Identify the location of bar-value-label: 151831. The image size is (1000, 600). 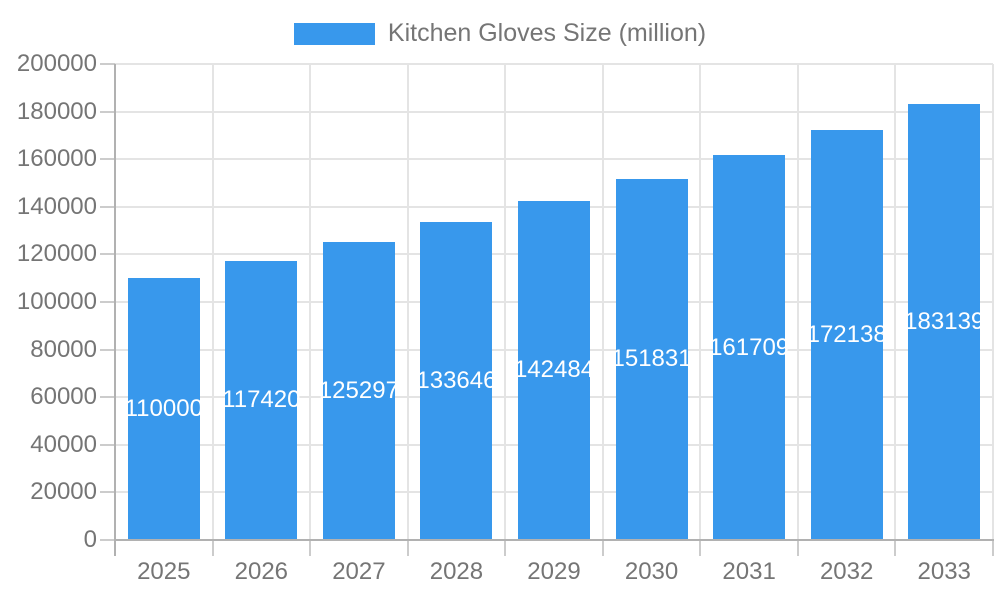
(651, 359).